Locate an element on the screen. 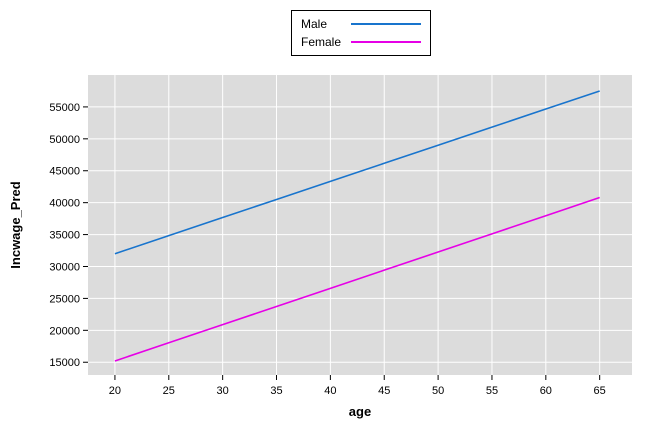 The width and height of the screenshot is (669, 446). legend-item-male: Male is located at coordinates (361, 24).